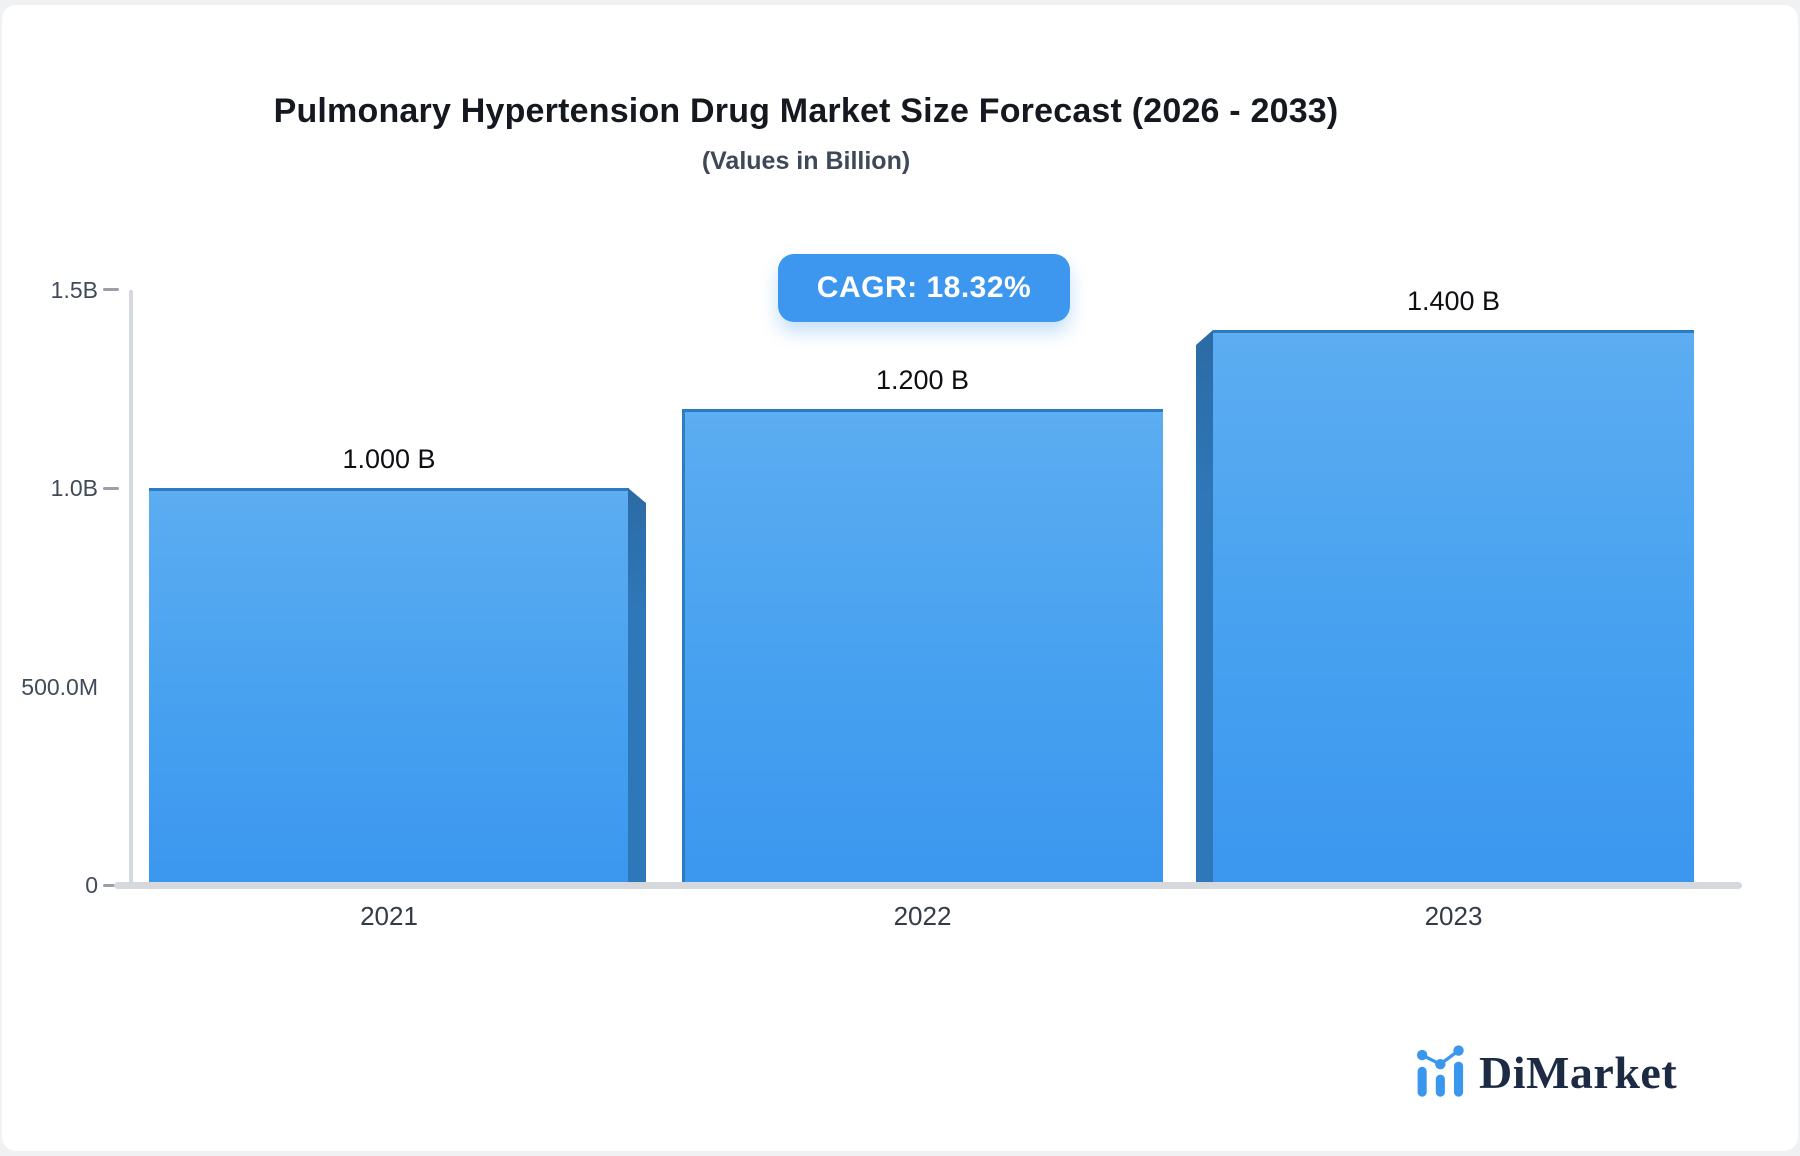  Describe the element at coordinates (389, 459) in the screenshot. I see `bar-value-label: 1.000 B` at that location.